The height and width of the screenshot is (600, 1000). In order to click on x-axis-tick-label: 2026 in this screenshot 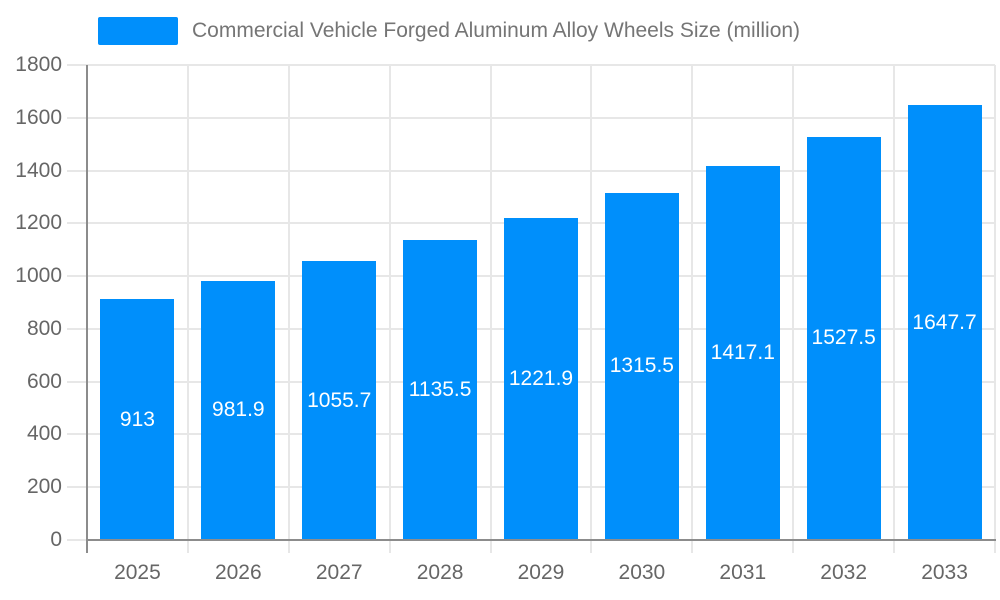, I will do `click(238, 572)`.